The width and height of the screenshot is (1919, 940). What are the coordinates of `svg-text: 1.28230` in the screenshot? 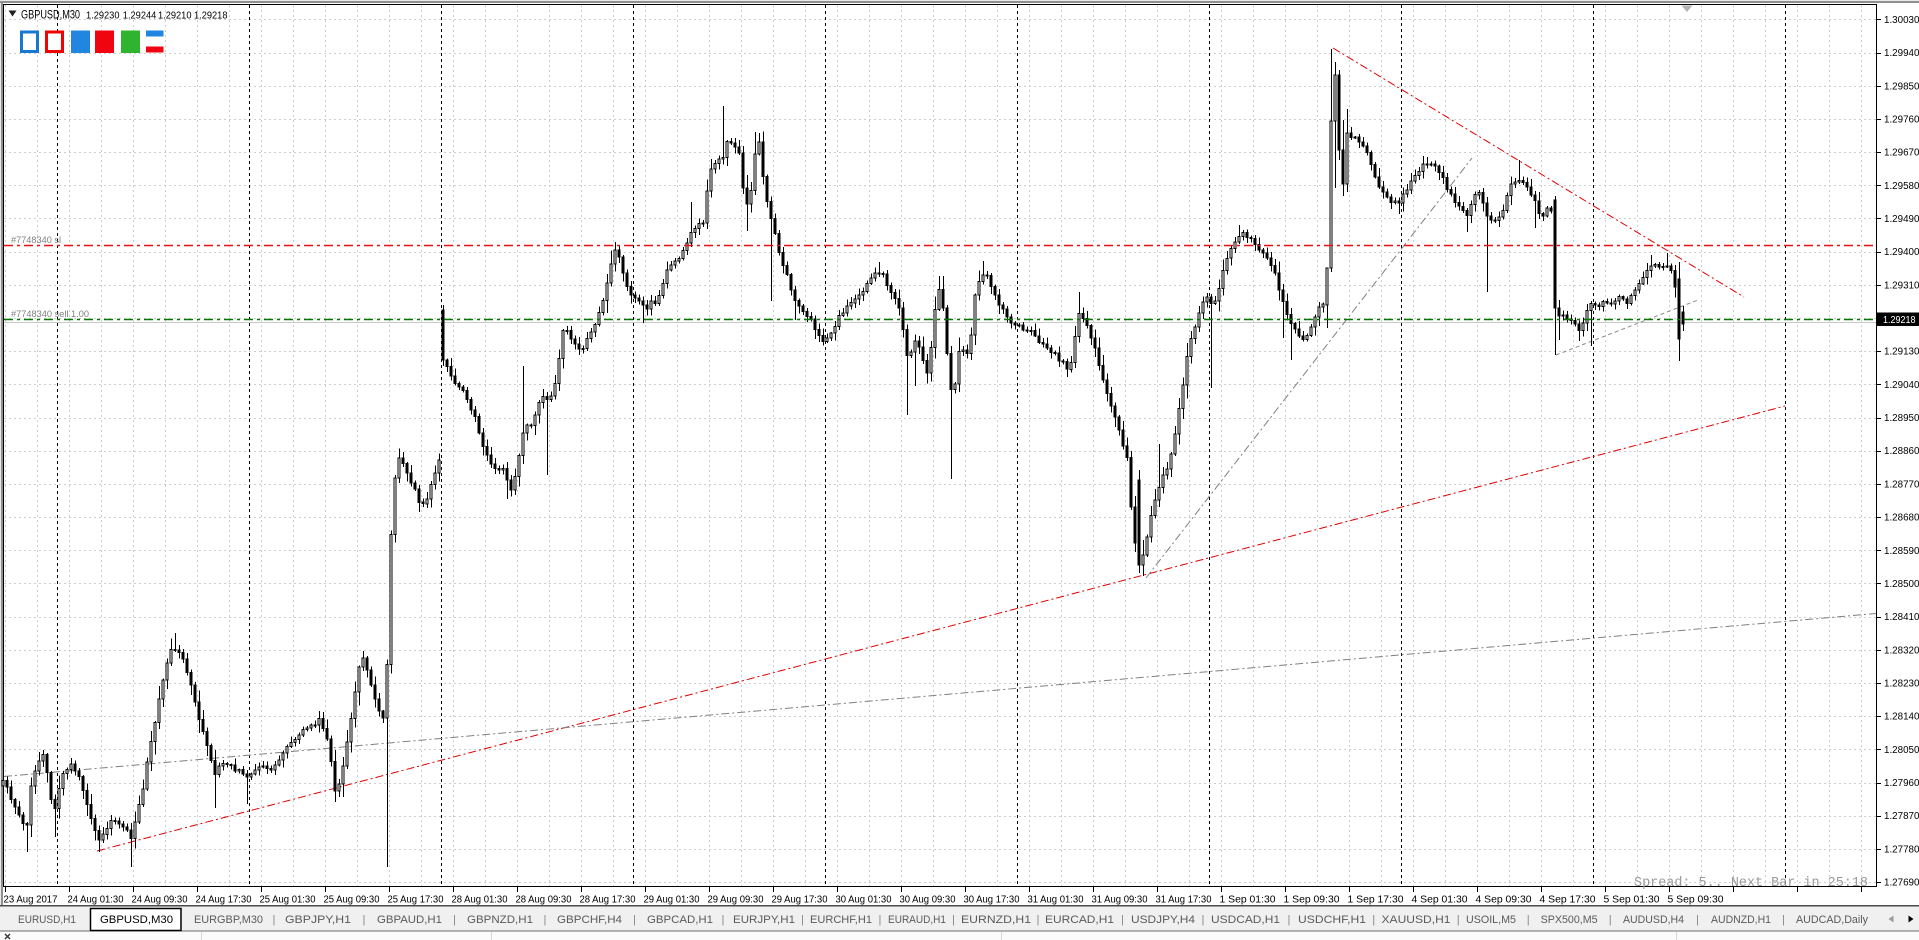 It's located at (1901, 684).